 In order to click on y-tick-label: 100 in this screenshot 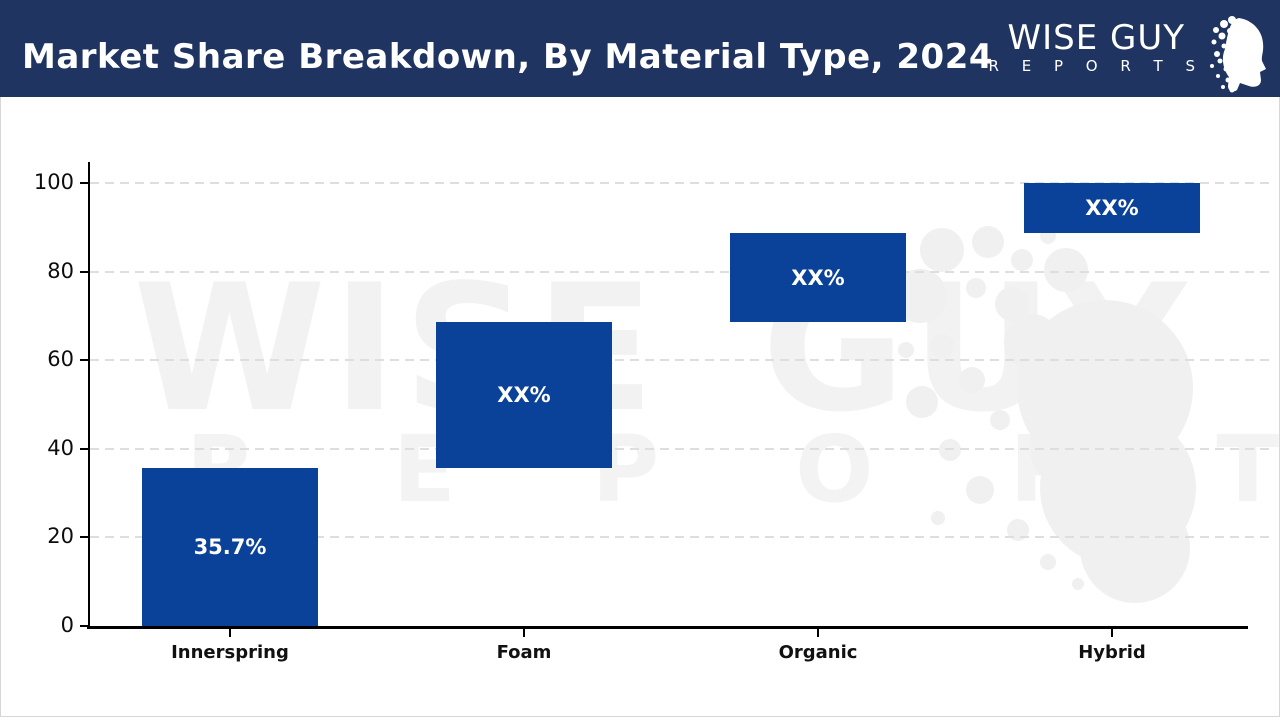, I will do `click(53, 182)`.